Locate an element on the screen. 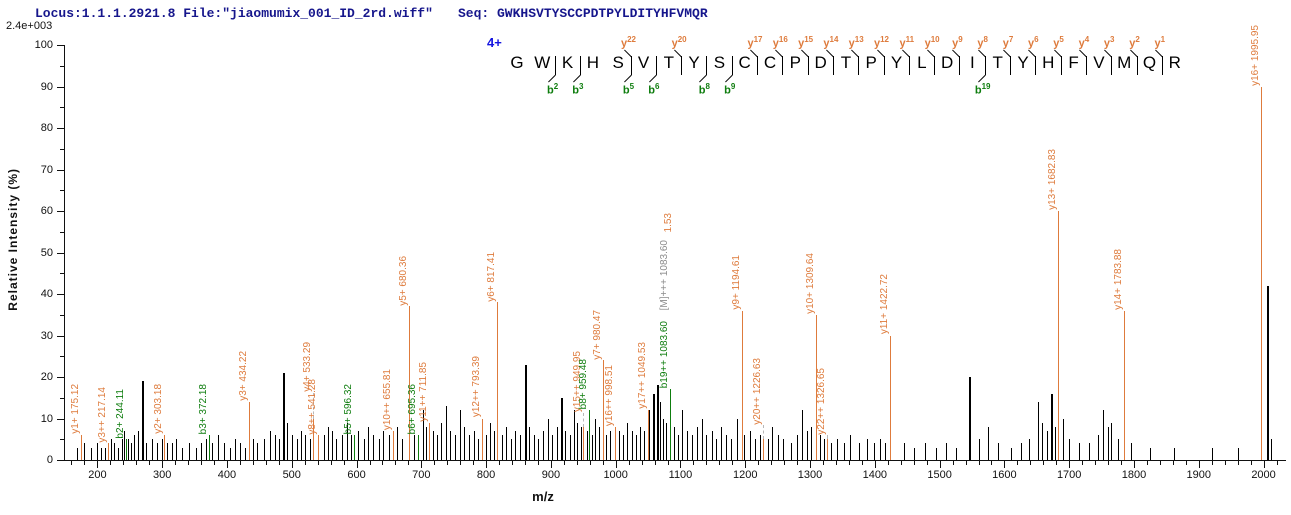 The width and height of the screenshot is (1291, 515). x-tick-label: 200 is located at coordinates (97, 475).